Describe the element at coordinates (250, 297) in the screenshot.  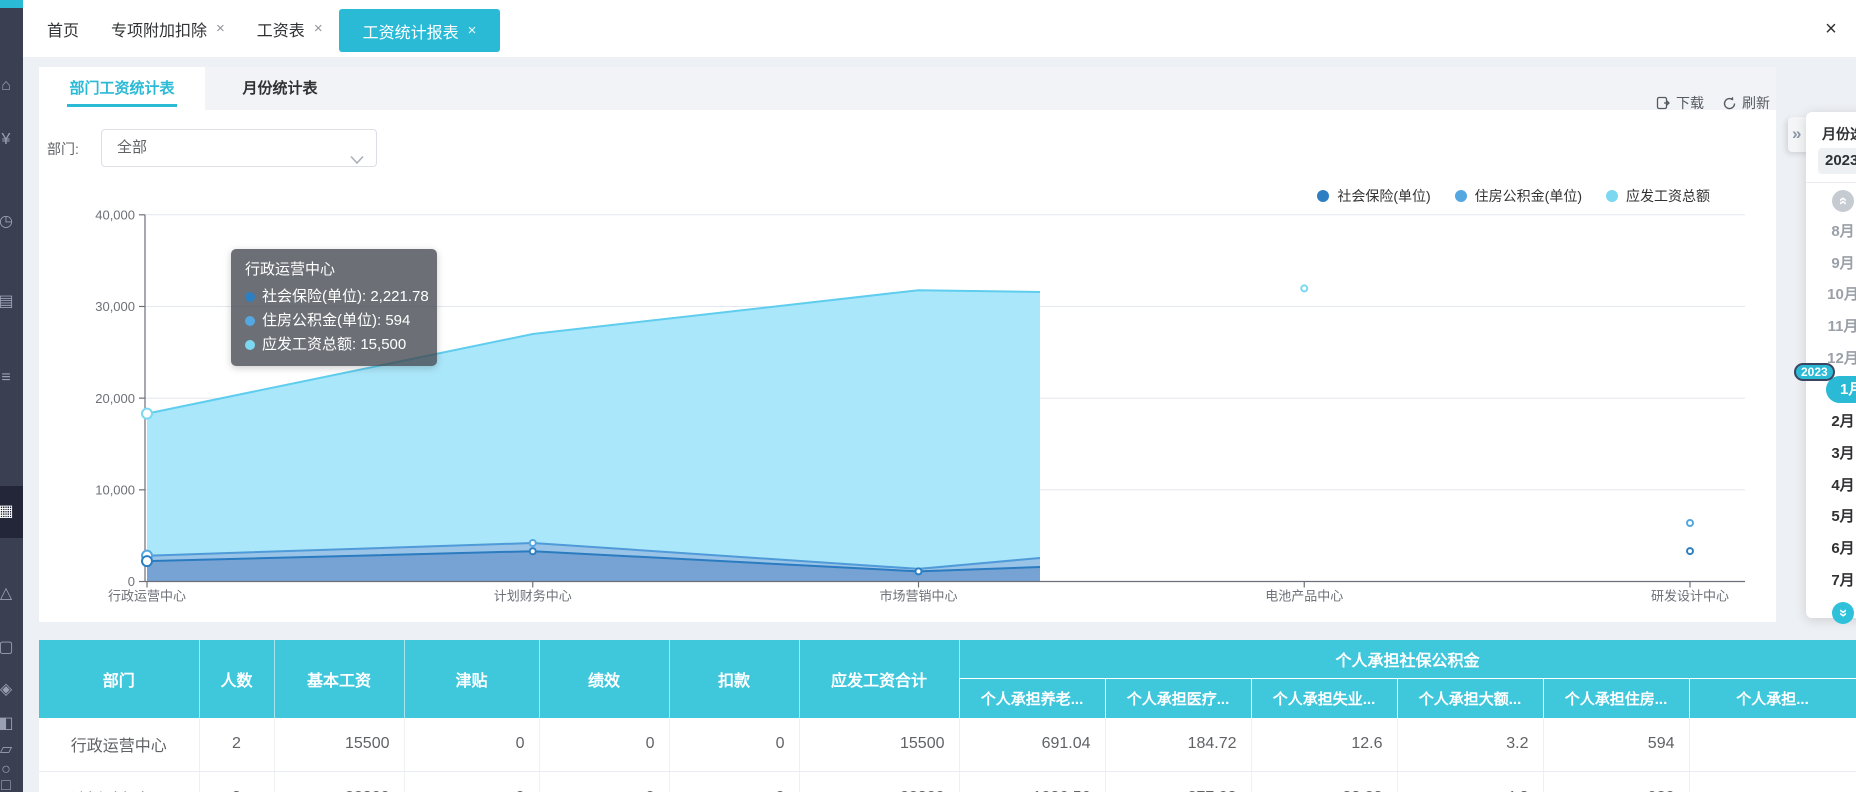
I see `series-dot-icon` at that location.